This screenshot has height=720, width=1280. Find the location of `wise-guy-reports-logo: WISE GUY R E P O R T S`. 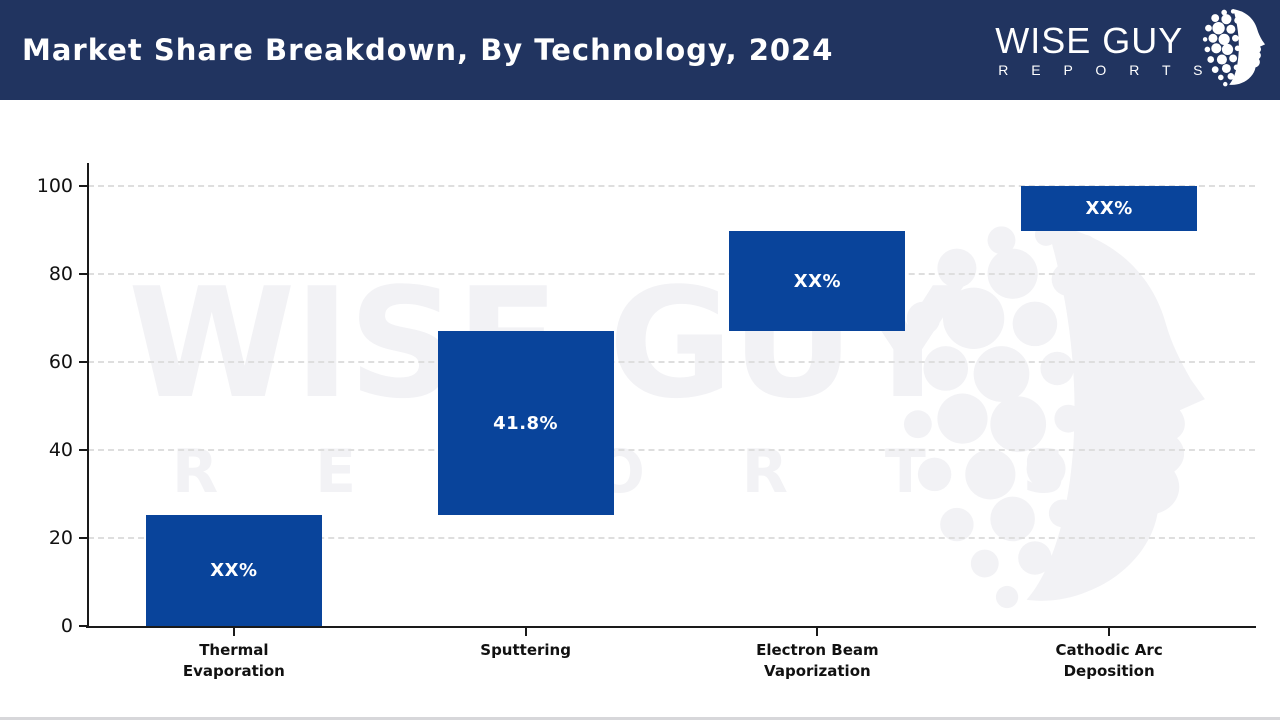

wise-guy-reports-logo: WISE GUY R E P O R T S is located at coordinates (1130, 50).